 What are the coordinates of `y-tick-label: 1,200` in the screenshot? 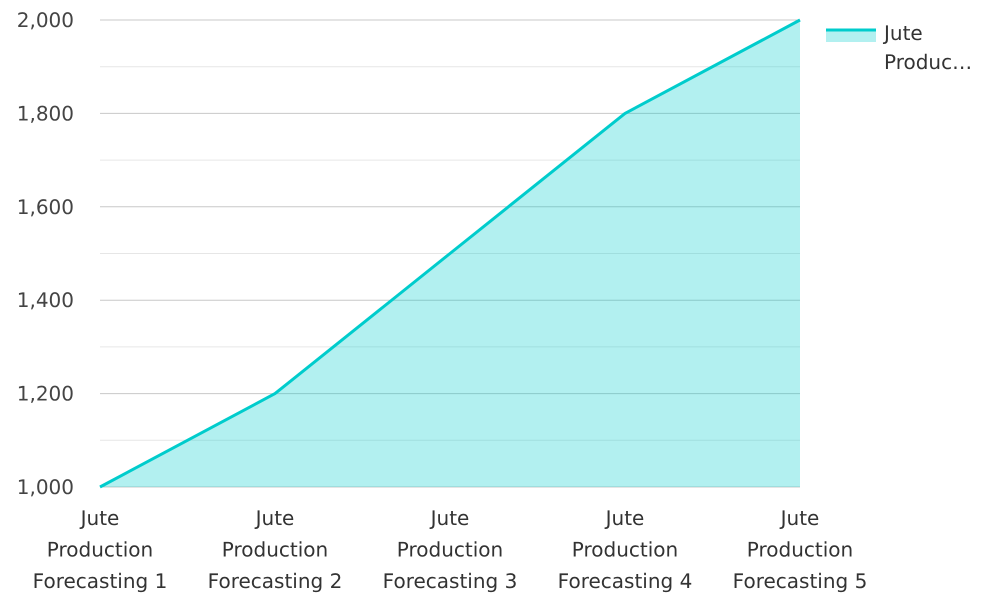 It's located at (45, 394).